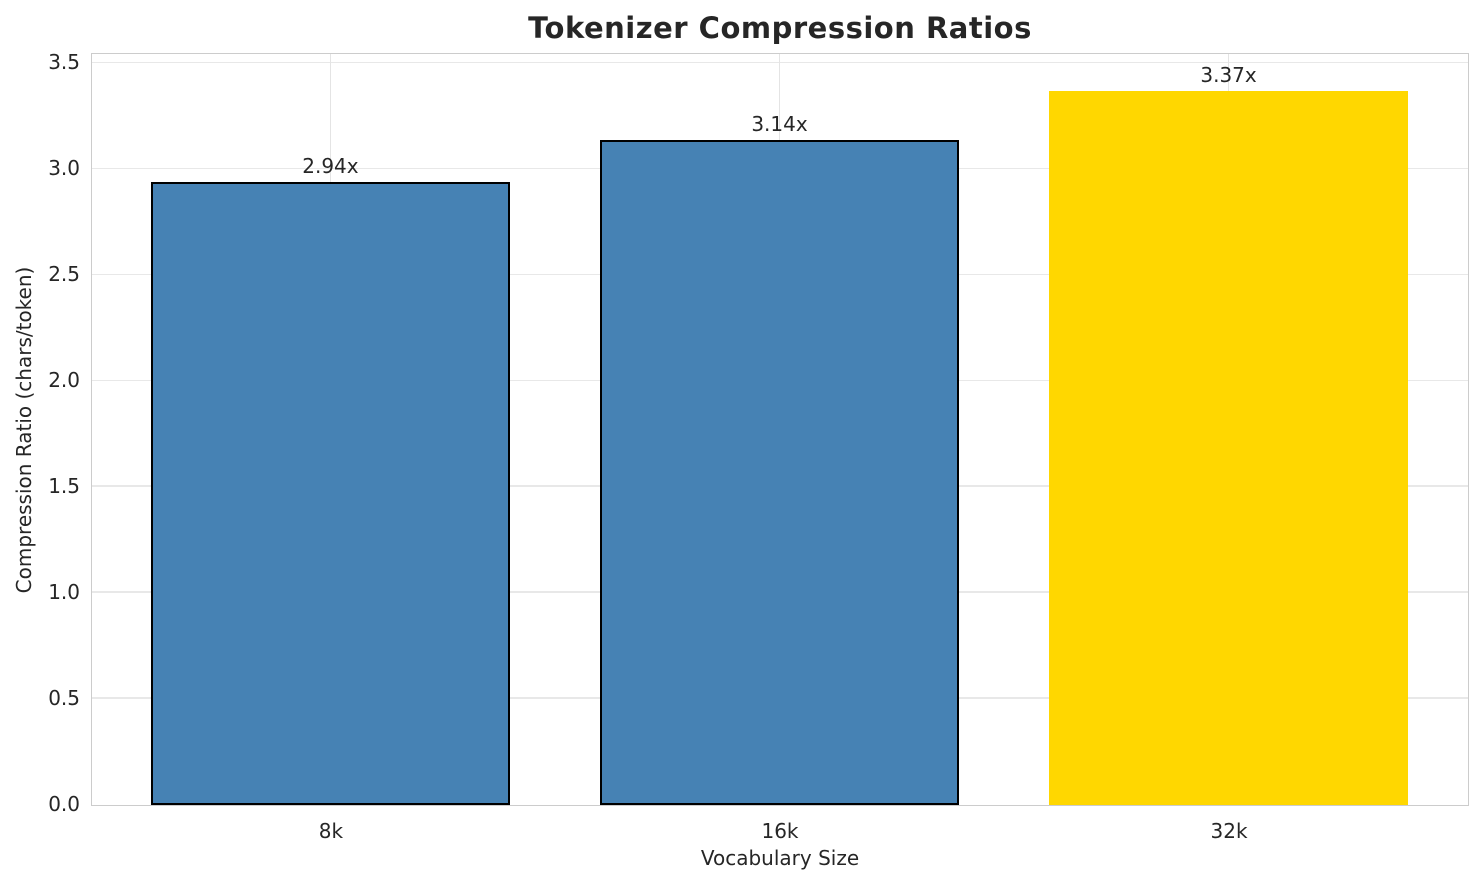  I want to click on x-axis-label: Vocabulary Size, so click(780, 858).